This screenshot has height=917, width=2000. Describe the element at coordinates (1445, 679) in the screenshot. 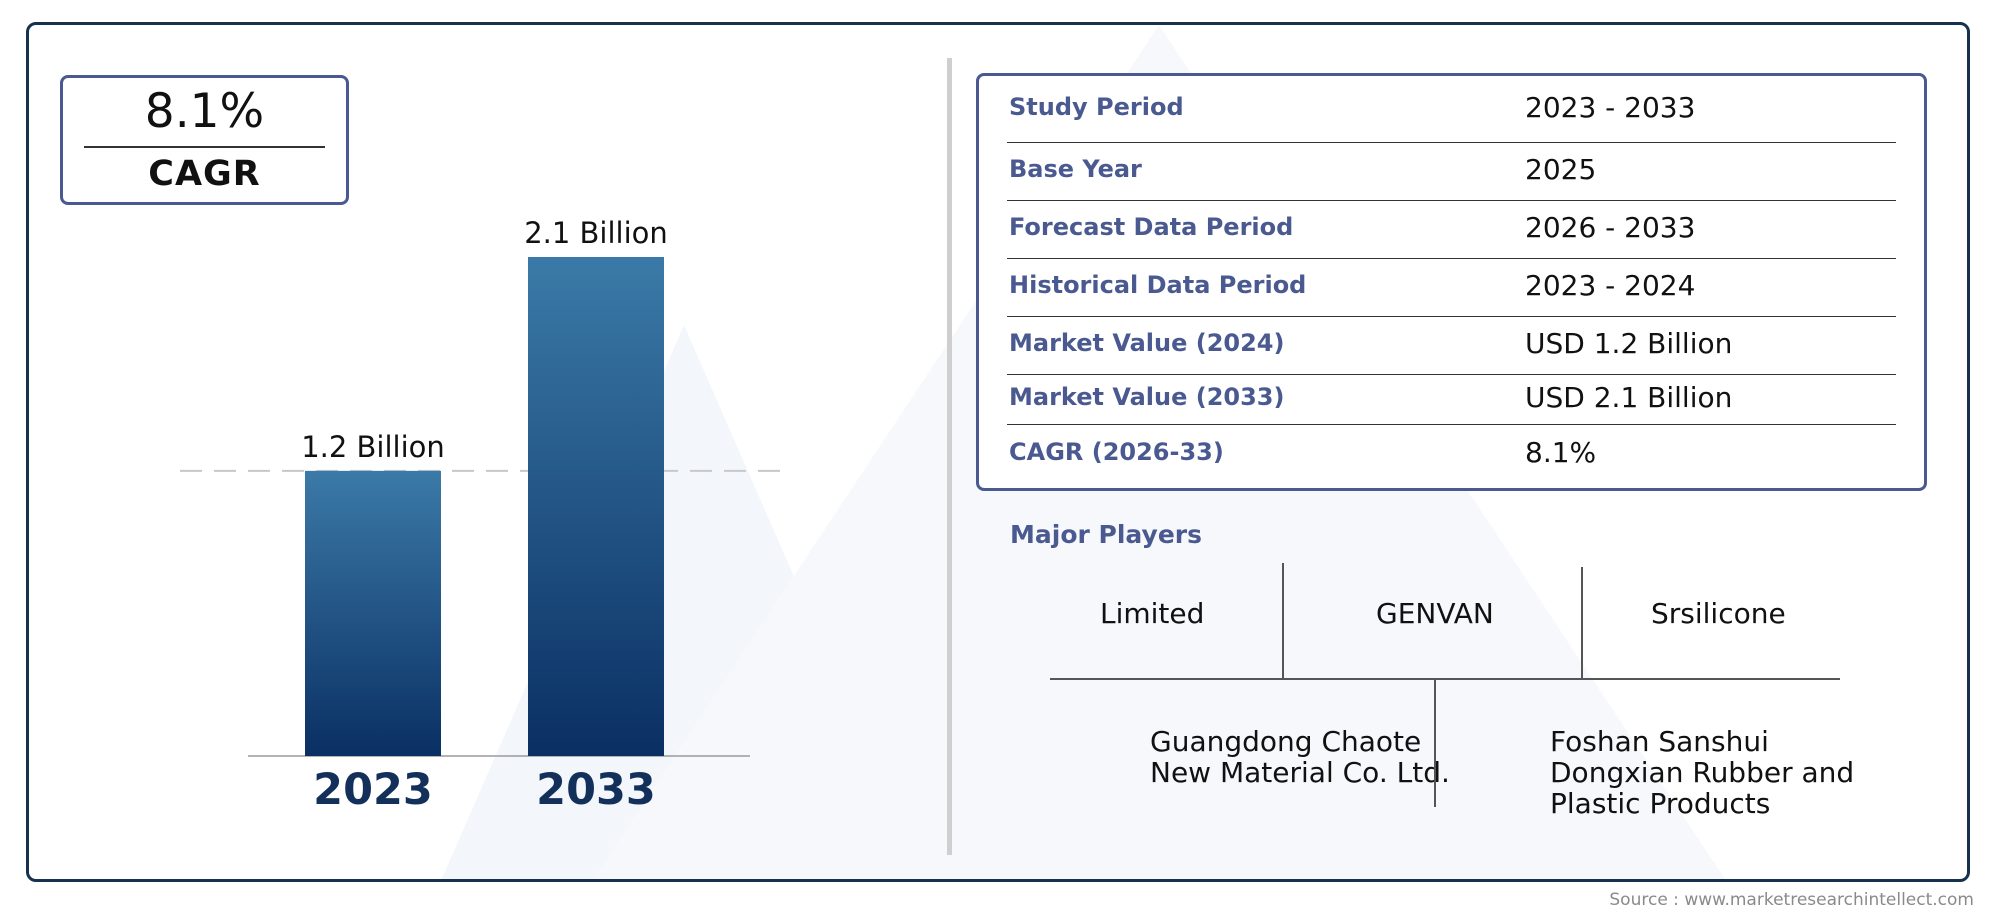

I see `players-separator` at that location.